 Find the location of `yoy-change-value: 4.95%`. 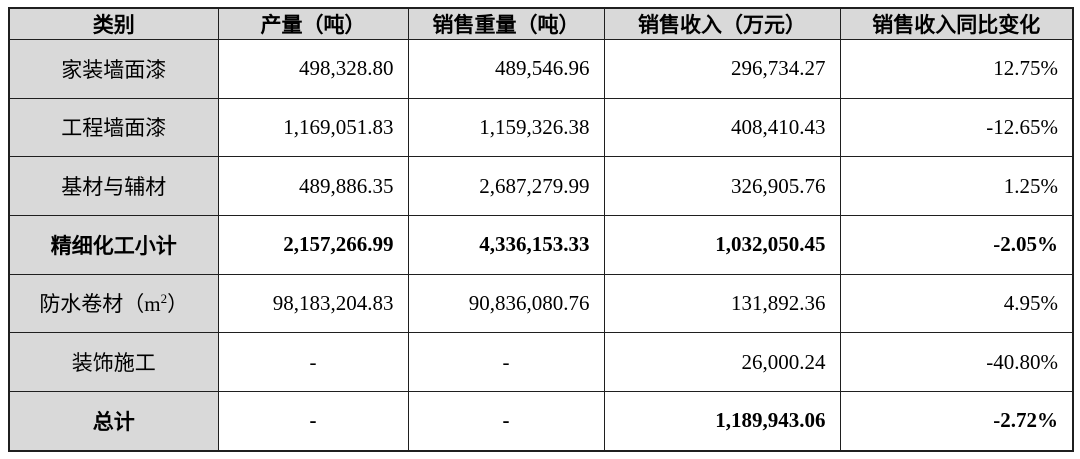

yoy-change-value: 4.95% is located at coordinates (956, 303).